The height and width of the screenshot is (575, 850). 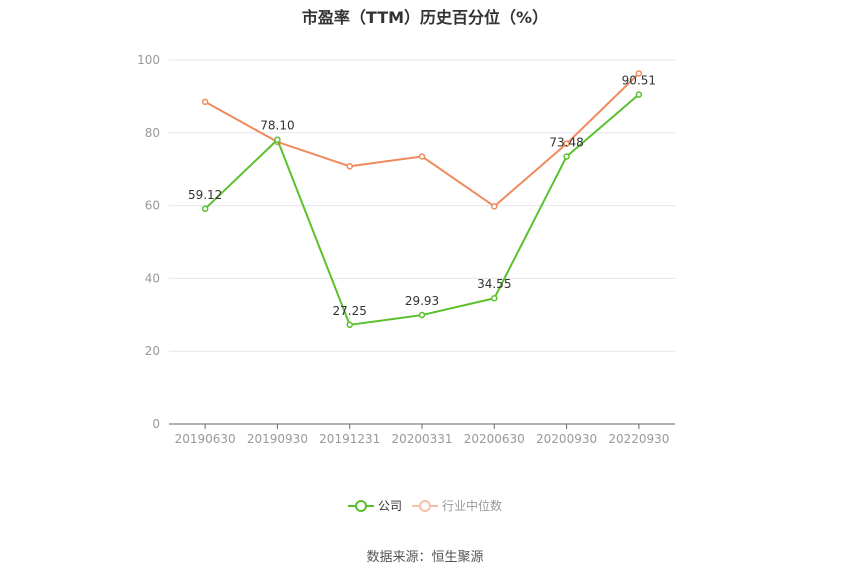 I want to click on legend-label-company: 公司, so click(x=389, y=506).